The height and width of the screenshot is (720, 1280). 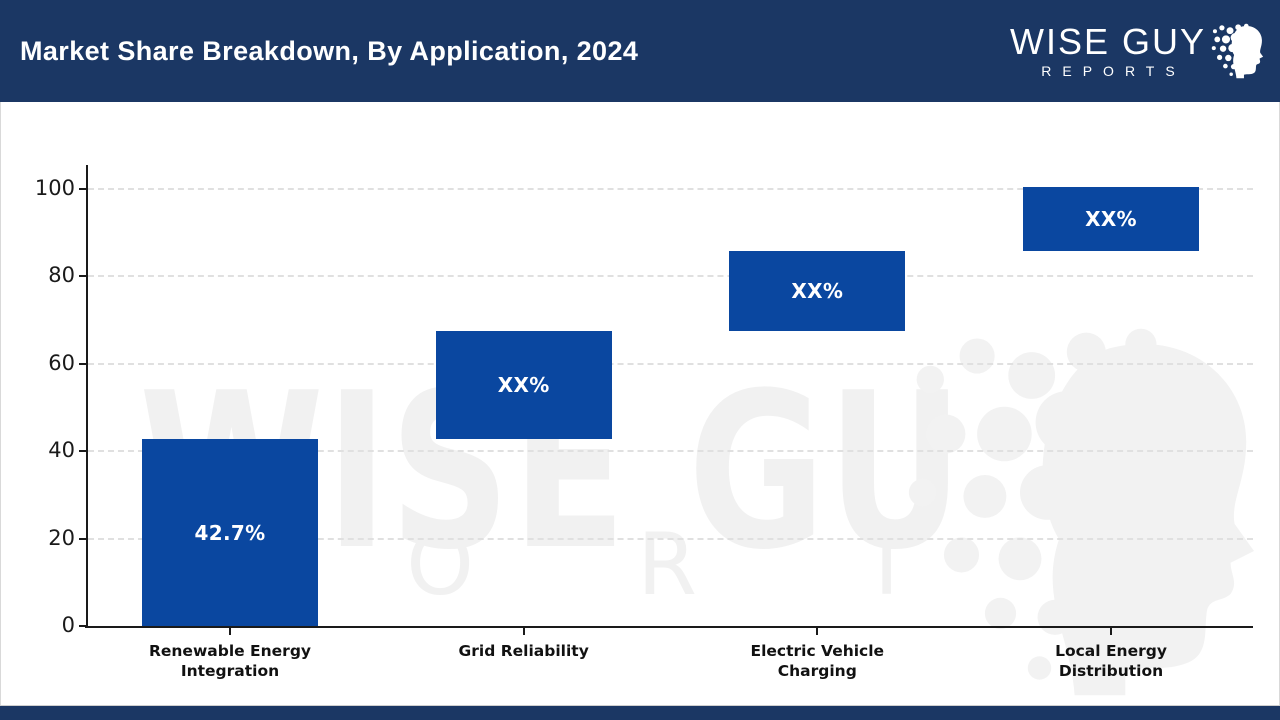 I want to click on bar-value-label: 42.7%, so click(x=230, y=532).